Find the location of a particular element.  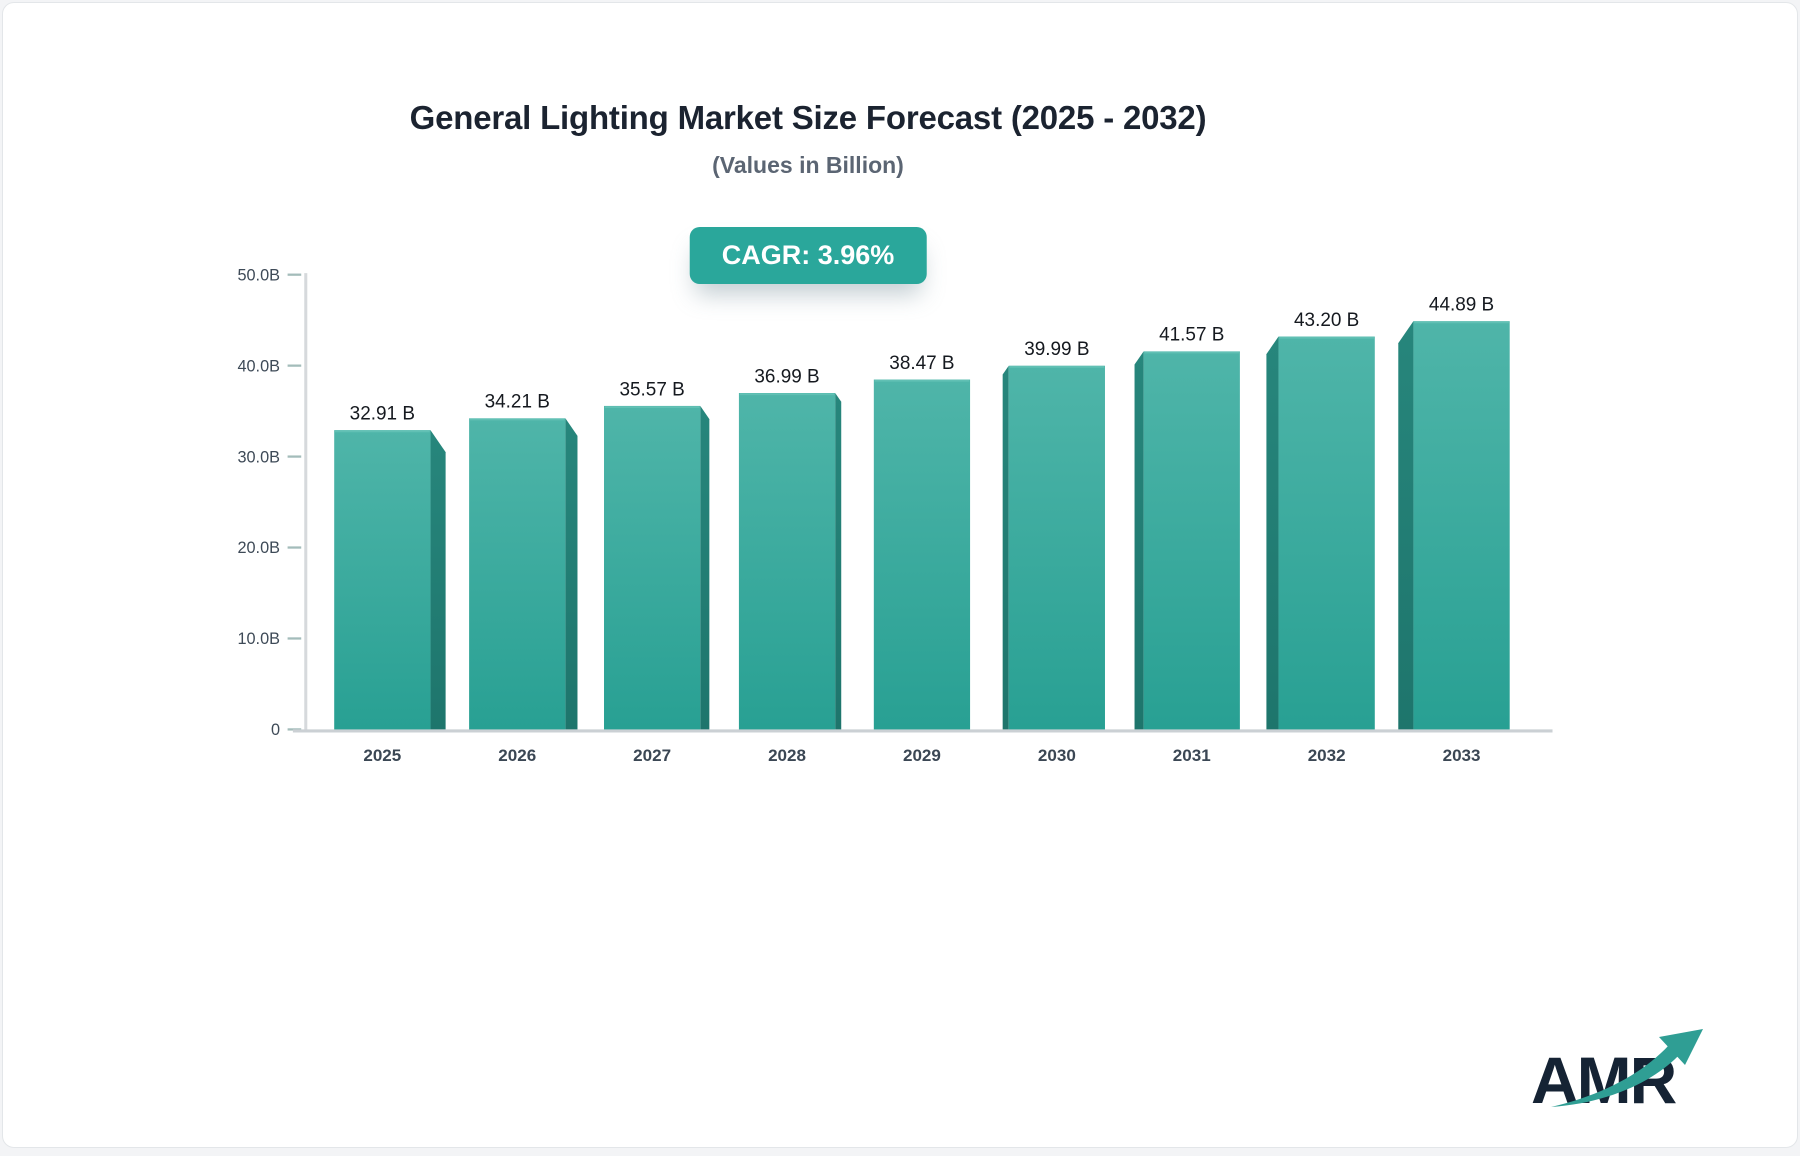

logo-text: AMR is located at coordinates (1604, 1080).